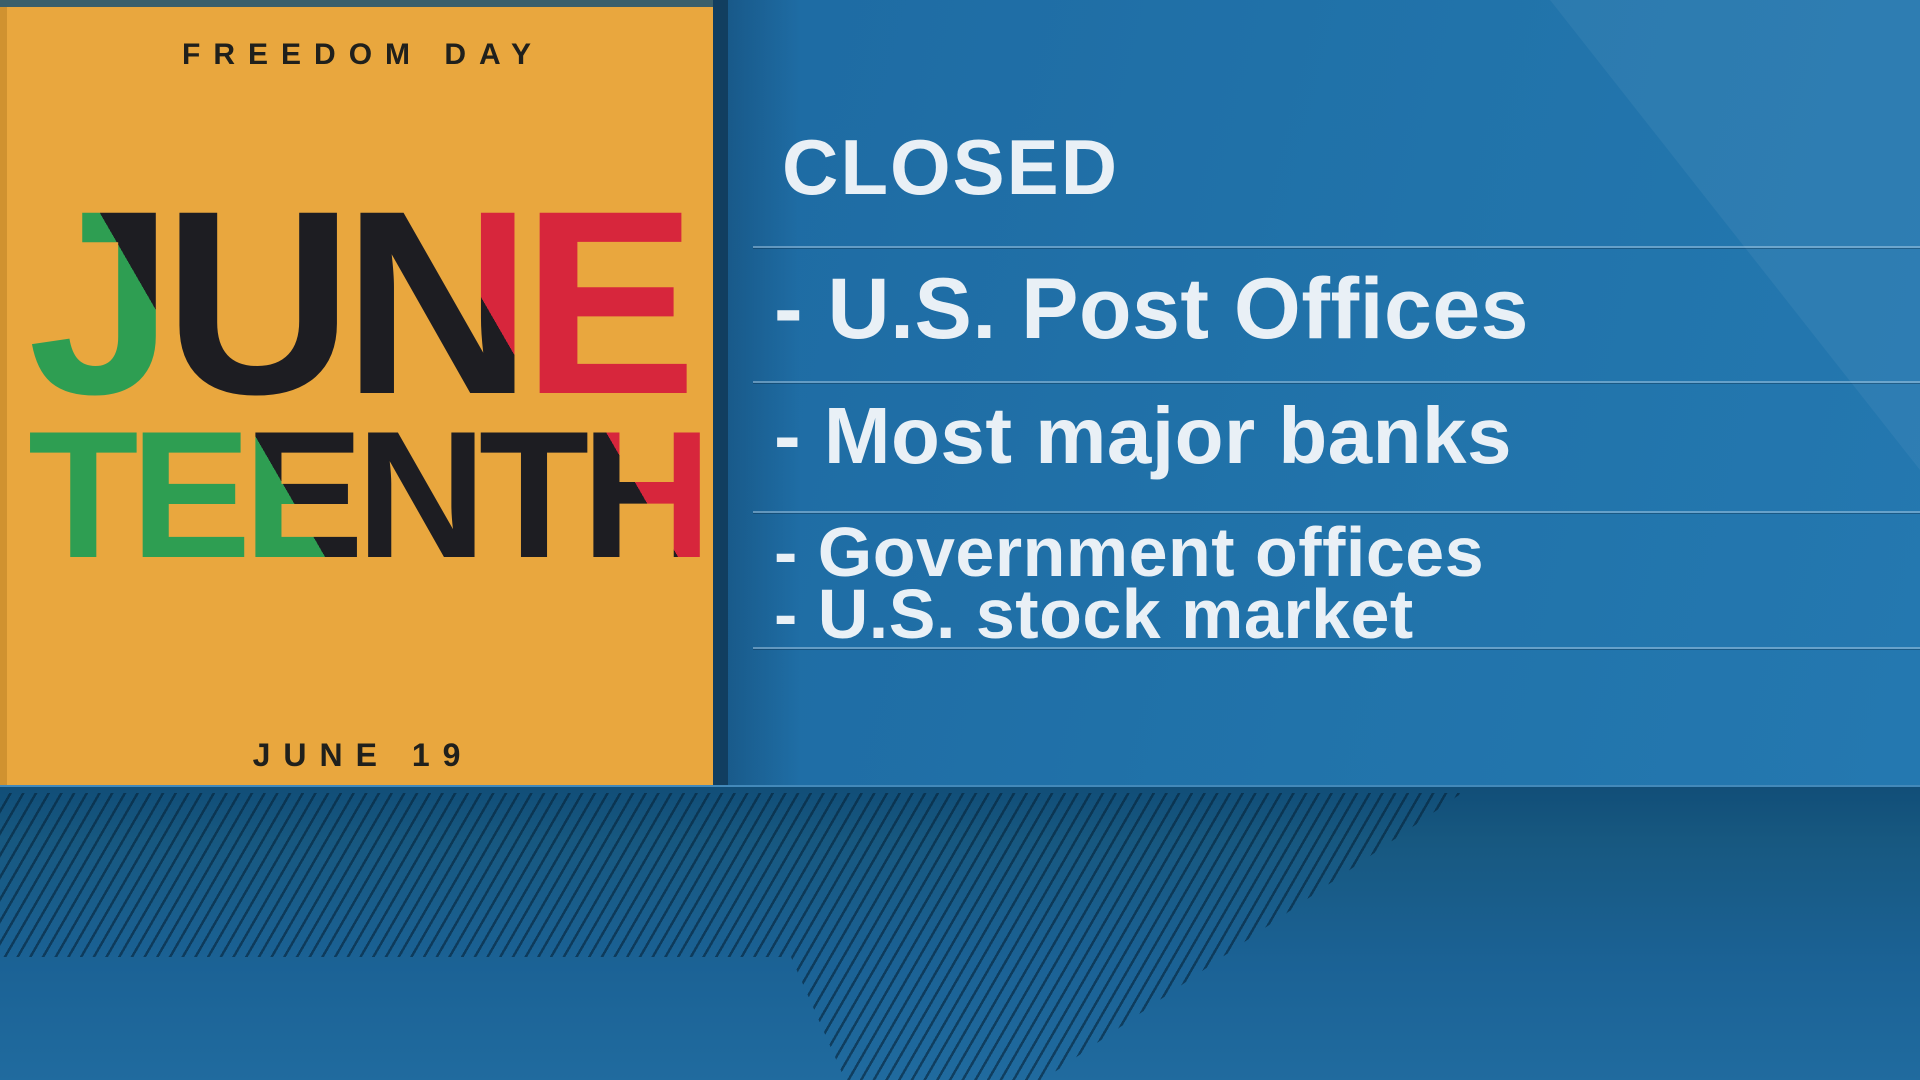  What do you see at coordinates (370, 495) in the screenshot?
I see `juneteenth-logo-line-2: TEENTH` at bounding box center [370, 495].